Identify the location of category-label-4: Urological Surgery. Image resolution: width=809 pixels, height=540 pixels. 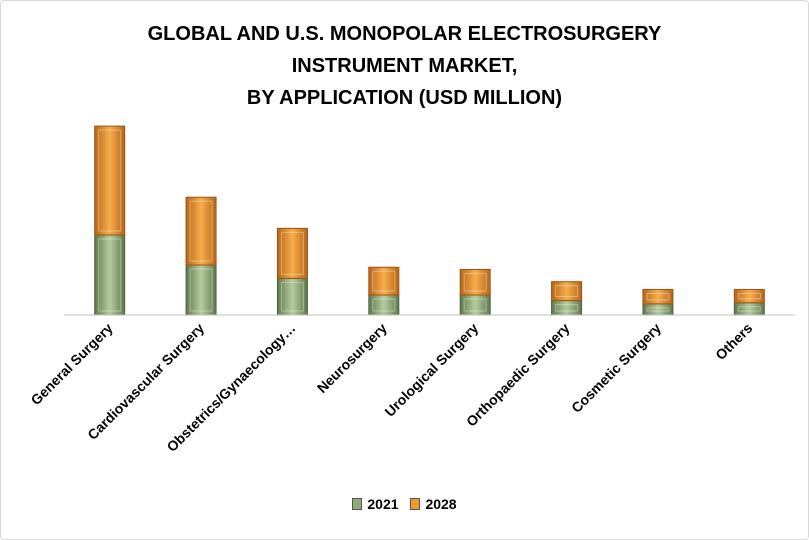
(431, 370).